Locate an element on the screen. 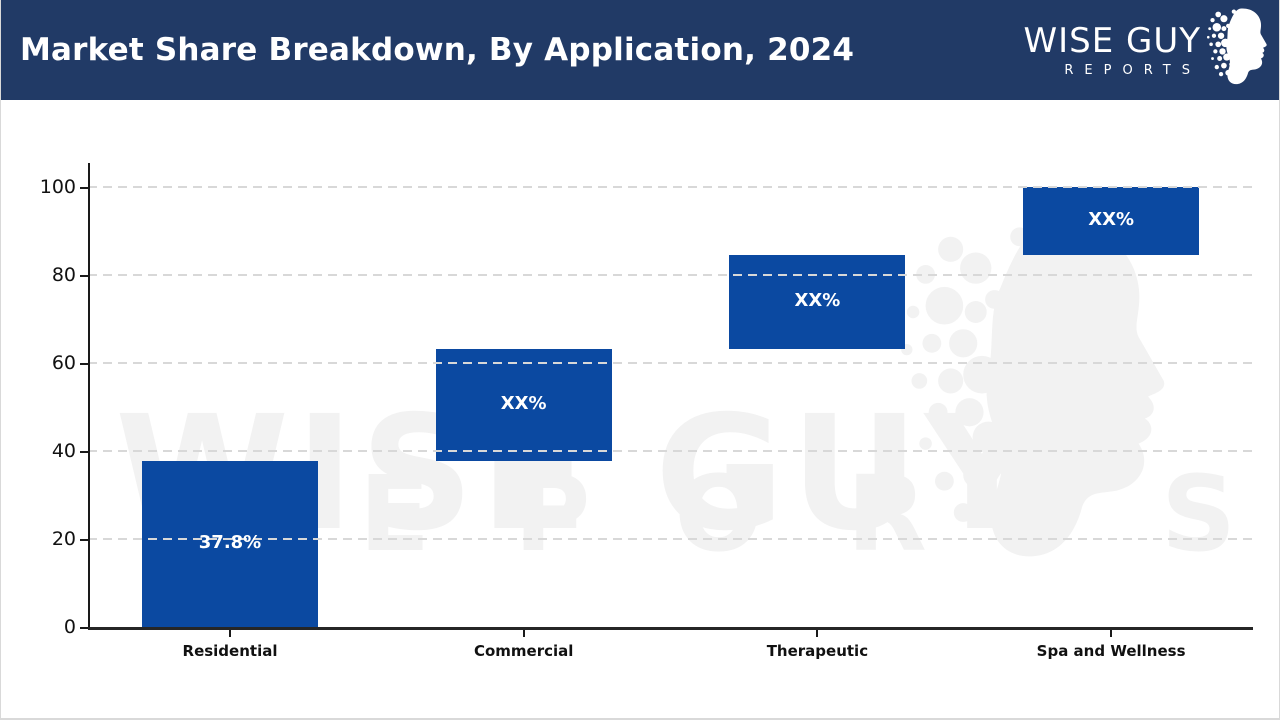 This screenshot has width=1280, height=720. watermark-subtitle: REPORTS is located at coordinates (737, 514).